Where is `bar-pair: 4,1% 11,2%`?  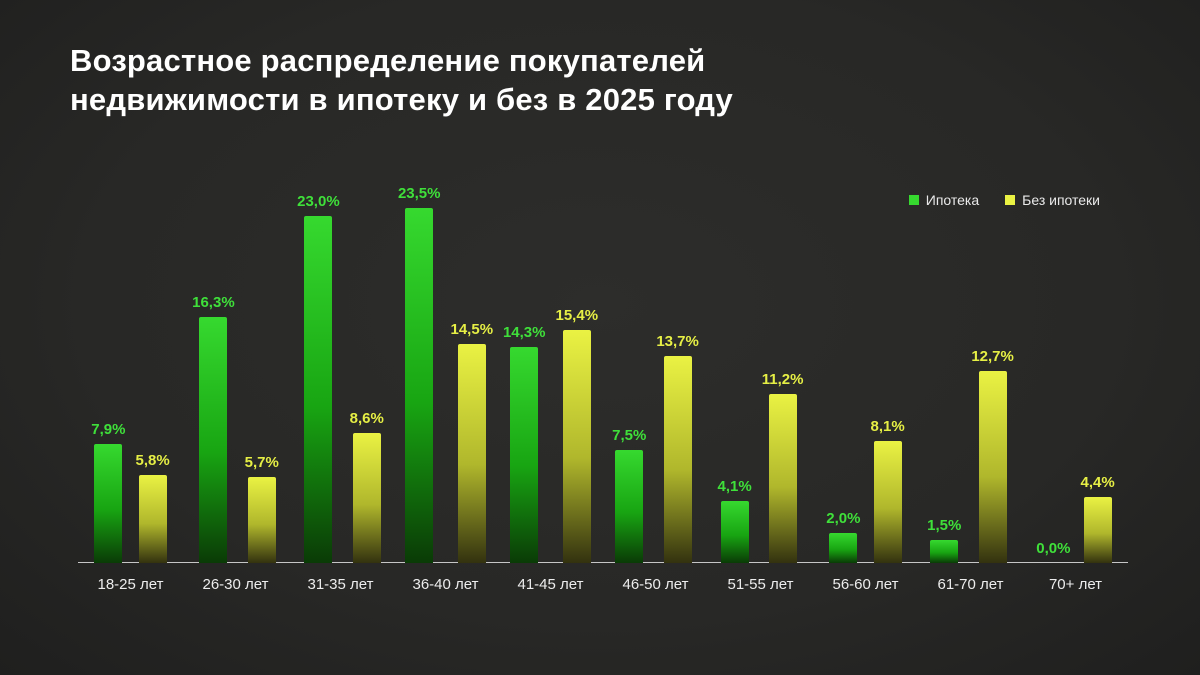 bar-pair: 4,1% 11,2% is located at coordinates (761, 360).